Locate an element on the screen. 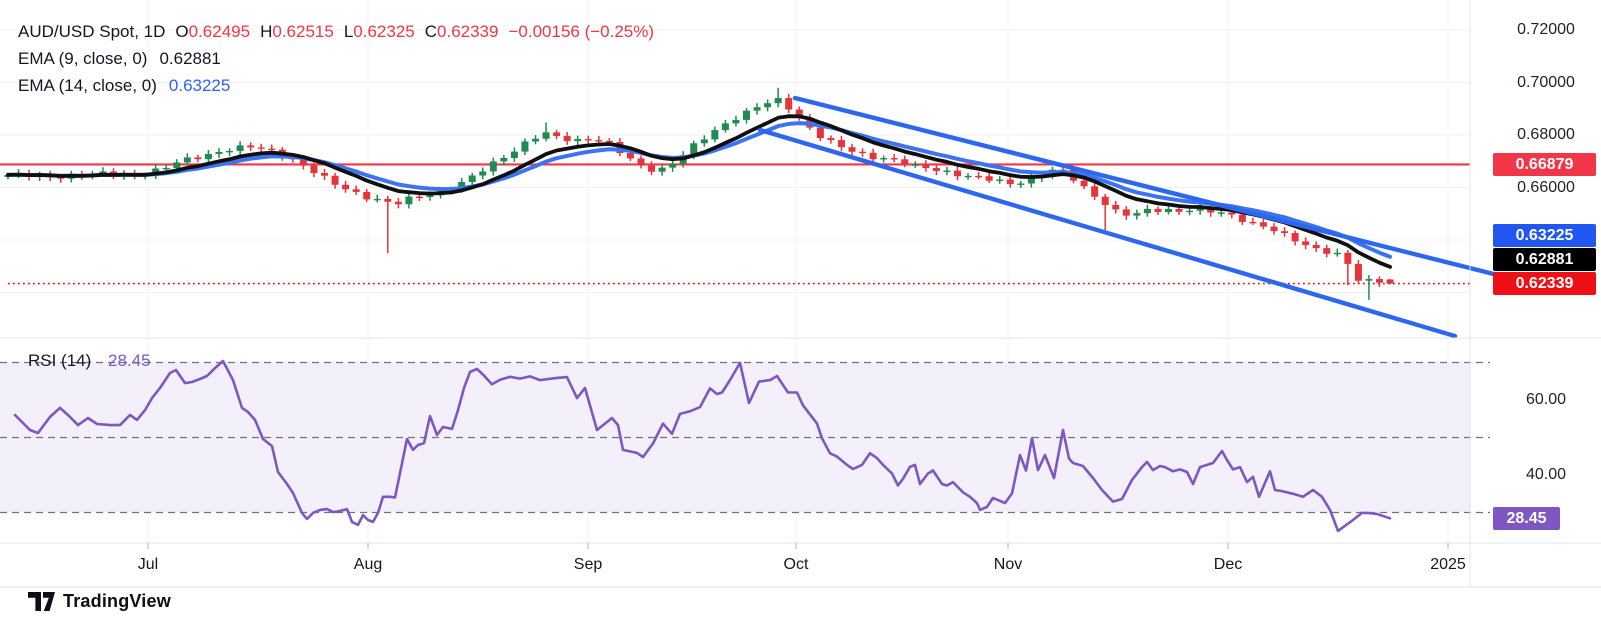  tradingview-brand: TradingView is located at coordinates (99, 601).